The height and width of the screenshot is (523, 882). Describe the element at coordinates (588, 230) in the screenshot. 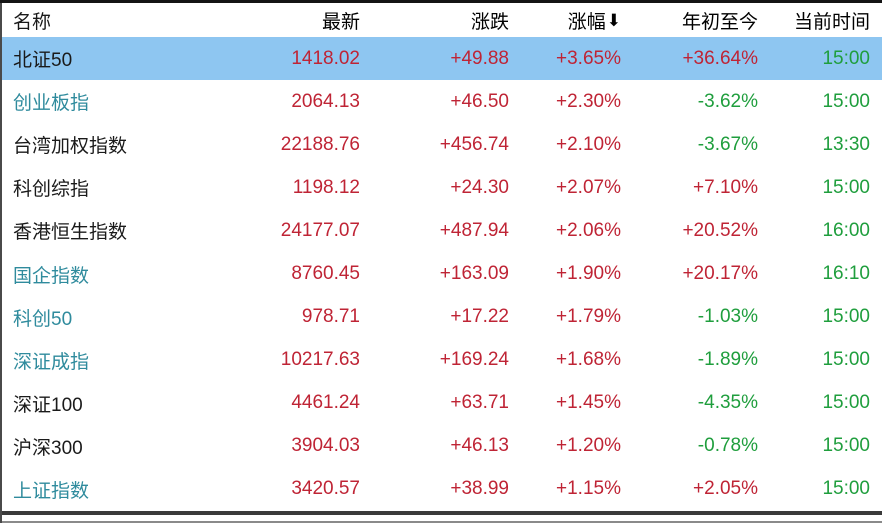

I see `change-percent: +2.06%` at that location.